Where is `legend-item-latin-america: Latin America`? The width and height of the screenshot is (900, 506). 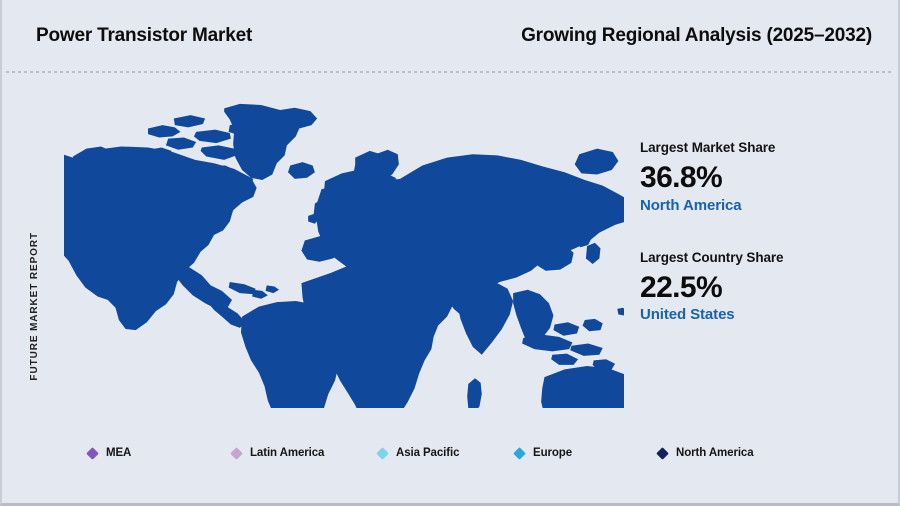 legend-item-latin-america: Latin America is located at coordinates (304, 453).